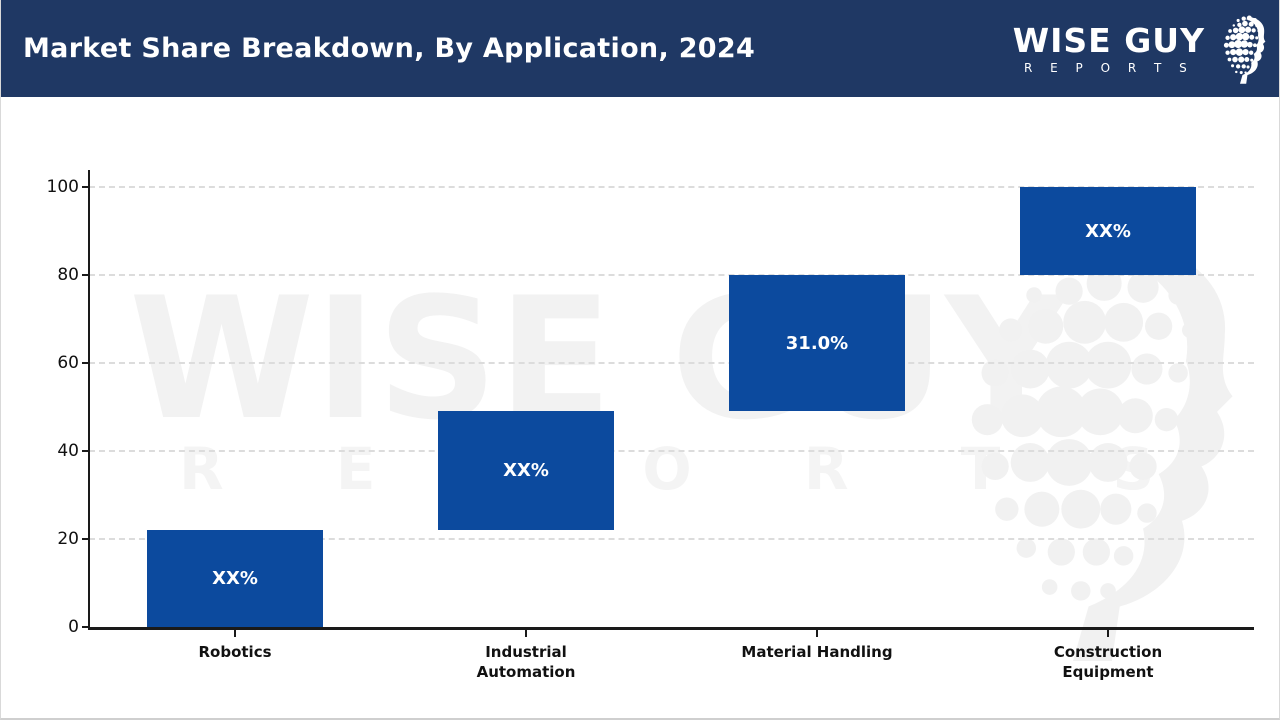  Describe the element at coordinates (1108, 67) in the screenshot. I see `brand-tagline: R E P O R T S` at that location.